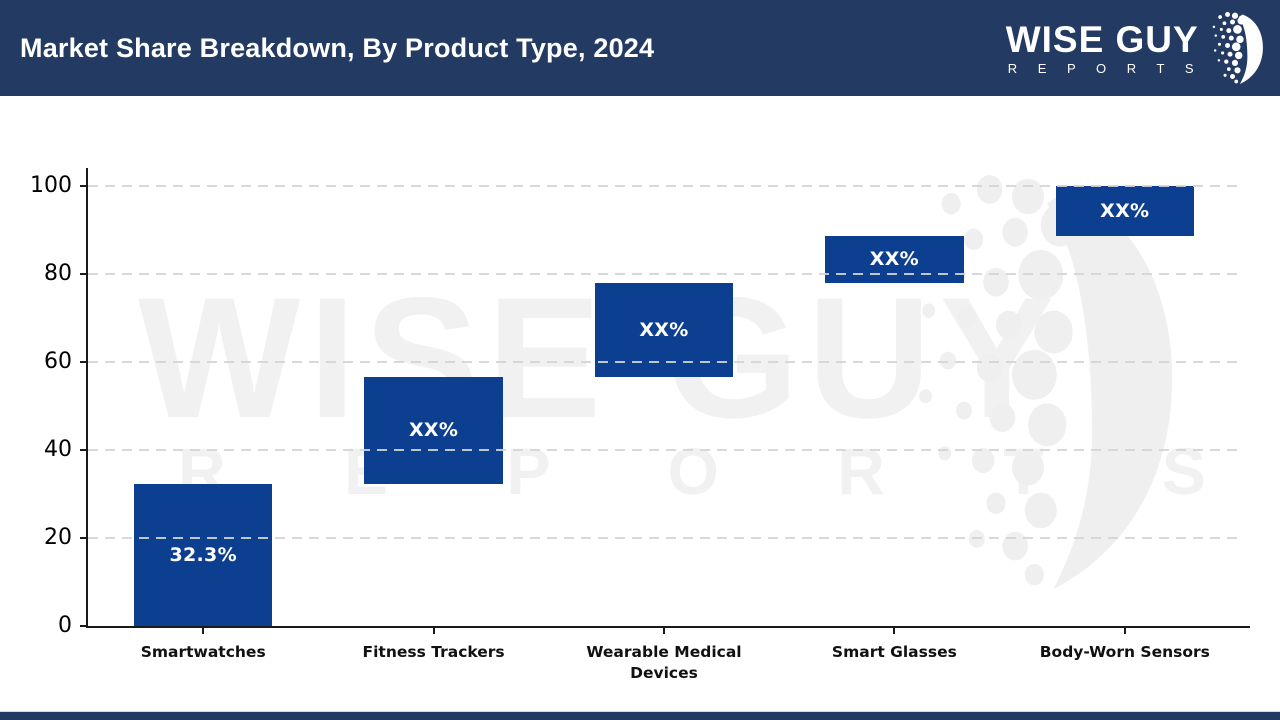 The height and width of the screenshot is (720, 1280). Describe the element at coordinates (433, 630) in the screenshot. I see `x-tick-mark-fitness-trackers` at that location.